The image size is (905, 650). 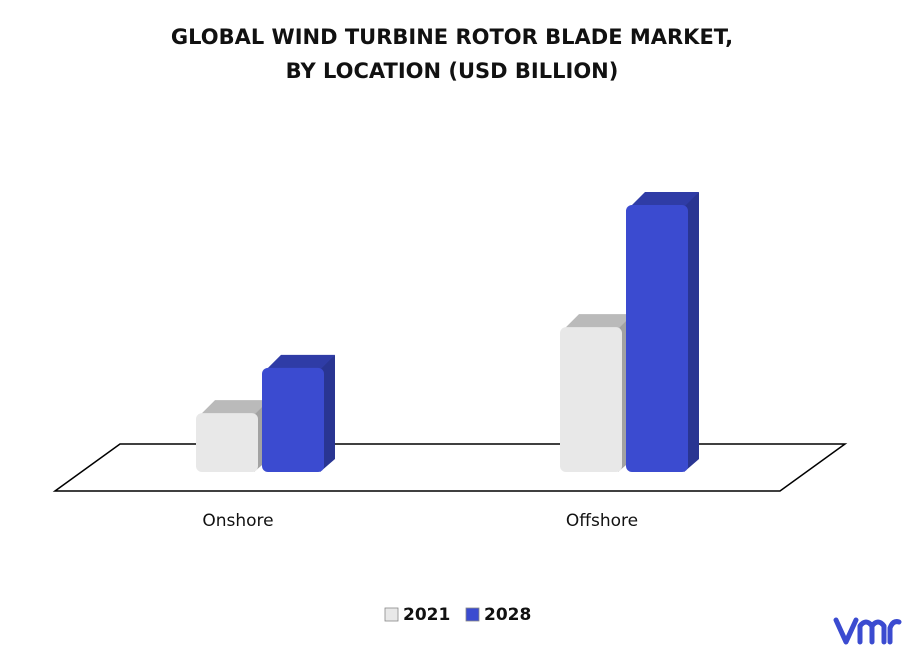 What do you see at coordinates (867, 631) in the screenshot?
I see `logo` at bounding box center [867, 631].